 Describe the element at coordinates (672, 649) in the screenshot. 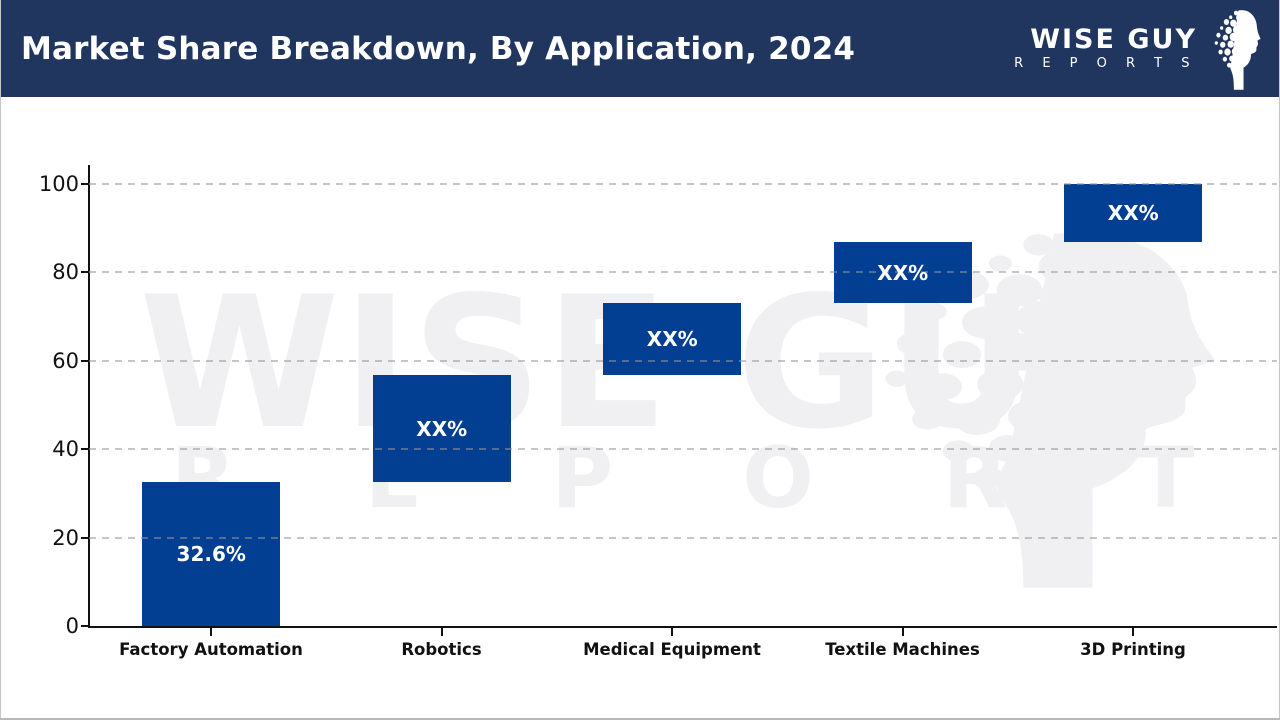

I see `x-tick-label-2: Medical Equipment` at that location.